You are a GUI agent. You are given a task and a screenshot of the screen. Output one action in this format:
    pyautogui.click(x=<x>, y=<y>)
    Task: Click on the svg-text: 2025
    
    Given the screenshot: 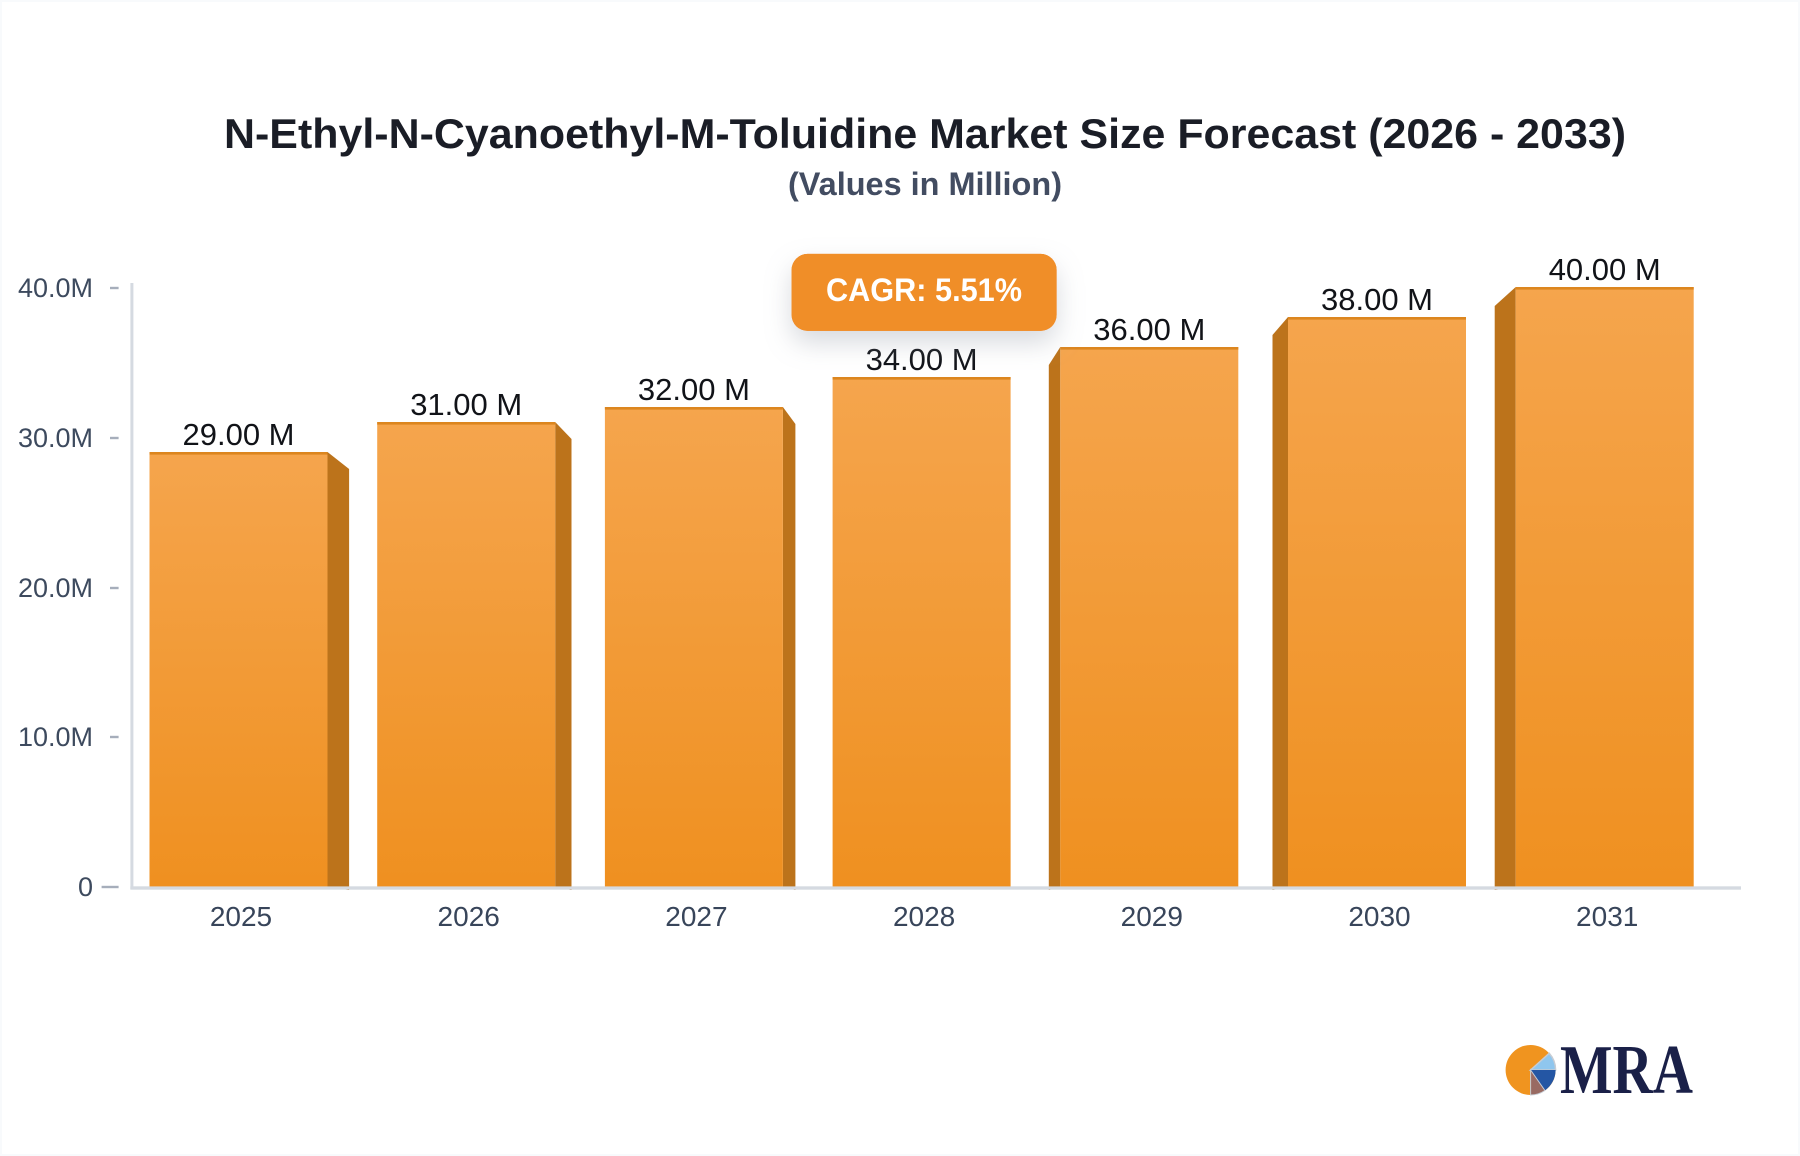 What is the action you would take?
    pyautogui.click(x=241, y=916)
    